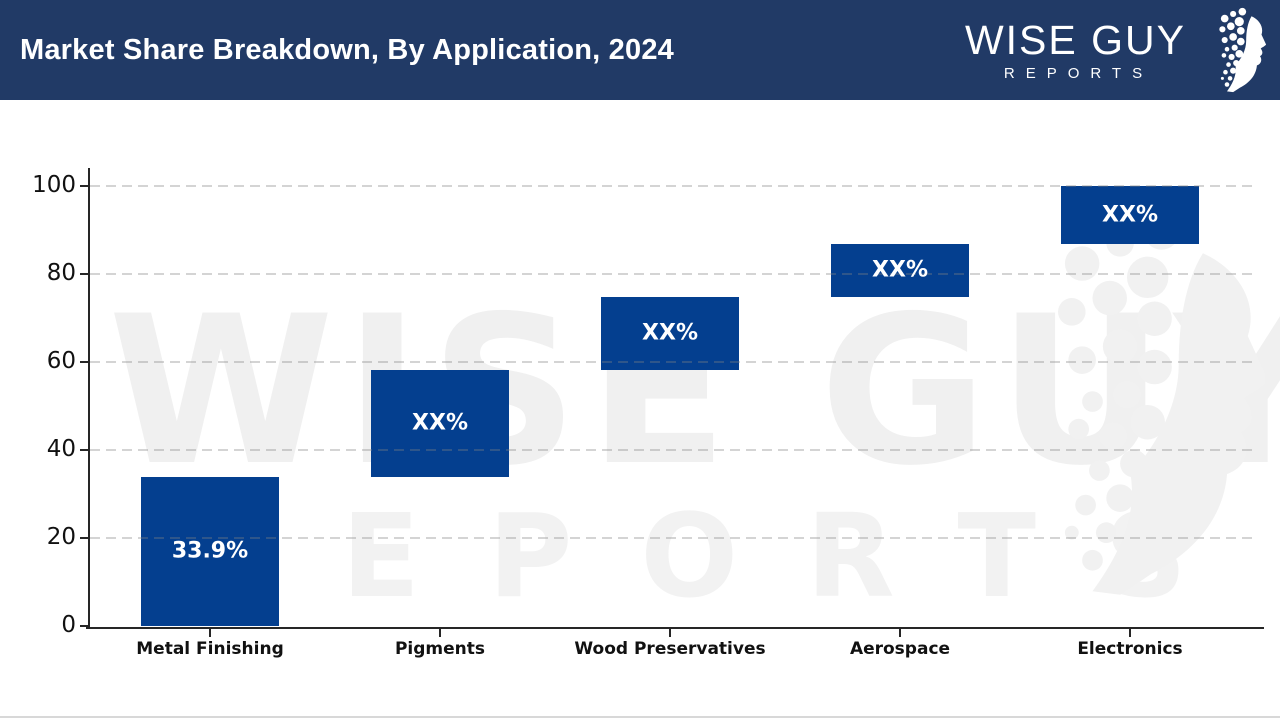 Image resolution: width=1280 pixels, height=720 pixels. What do you see at coordinates (1075, 39) in the screenshot?
I see `logo-wordmark: WISE GUY` at bounding box center [1075, 39].